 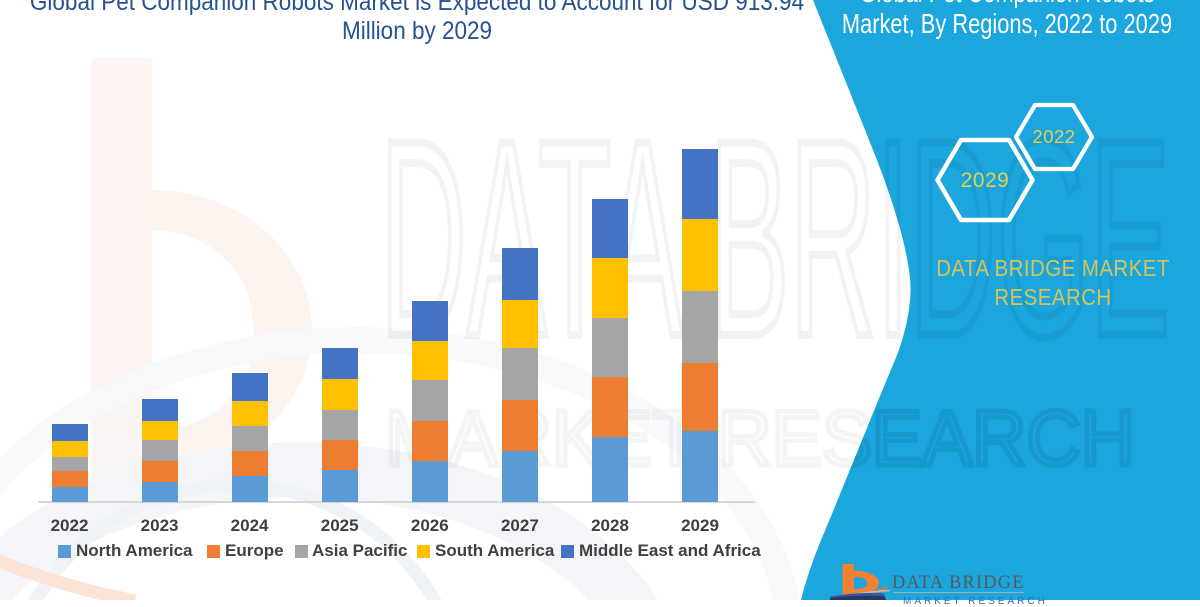 What do you see at coordinates (985, 180) in the screenshot?
I see `svg-text: 2029` at bounding box center [985, 180].